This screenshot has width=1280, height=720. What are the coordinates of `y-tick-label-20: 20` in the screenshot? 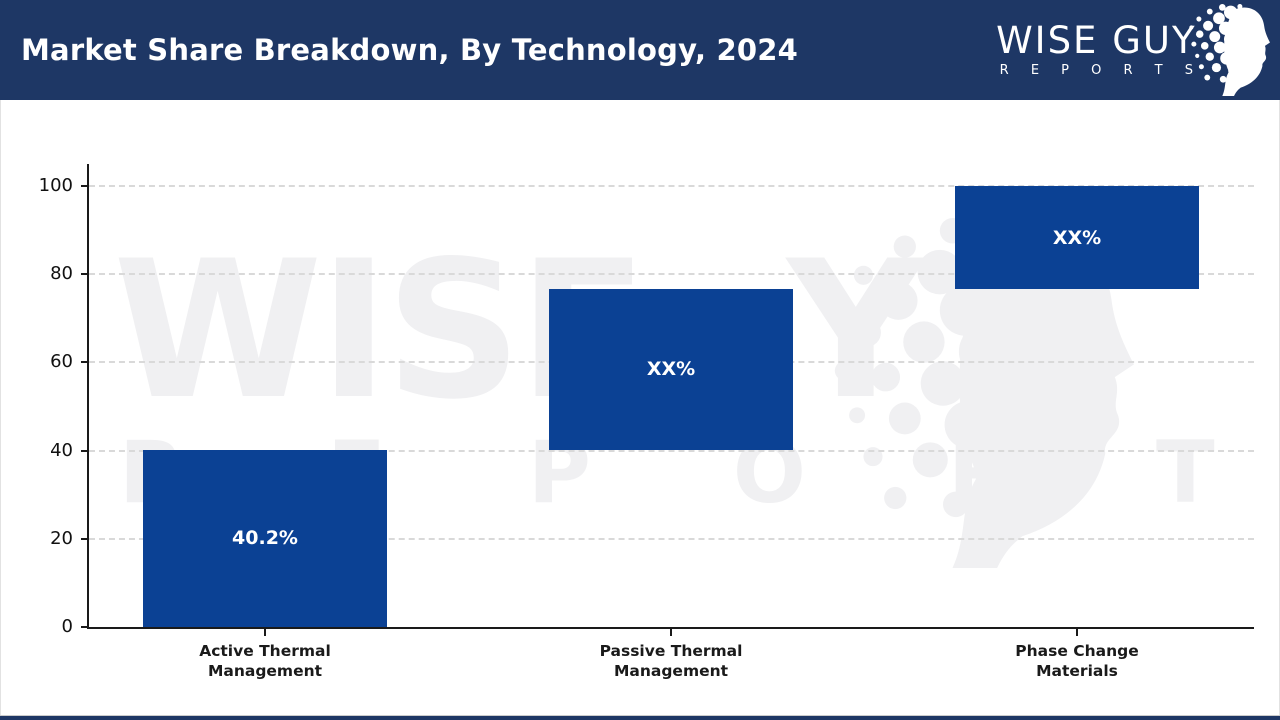 It's located at (61, 538).